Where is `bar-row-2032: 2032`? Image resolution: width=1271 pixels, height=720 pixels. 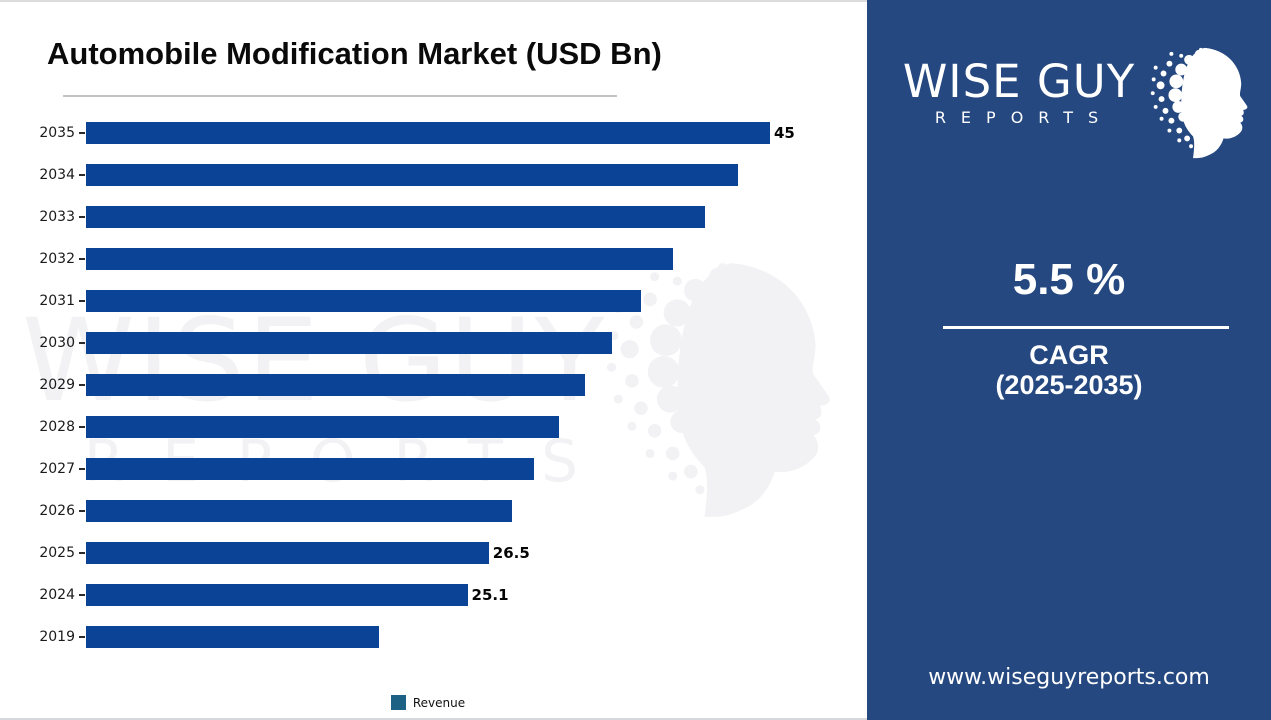 bar-row-2032: 2032 is located at coordinates (445, 259).